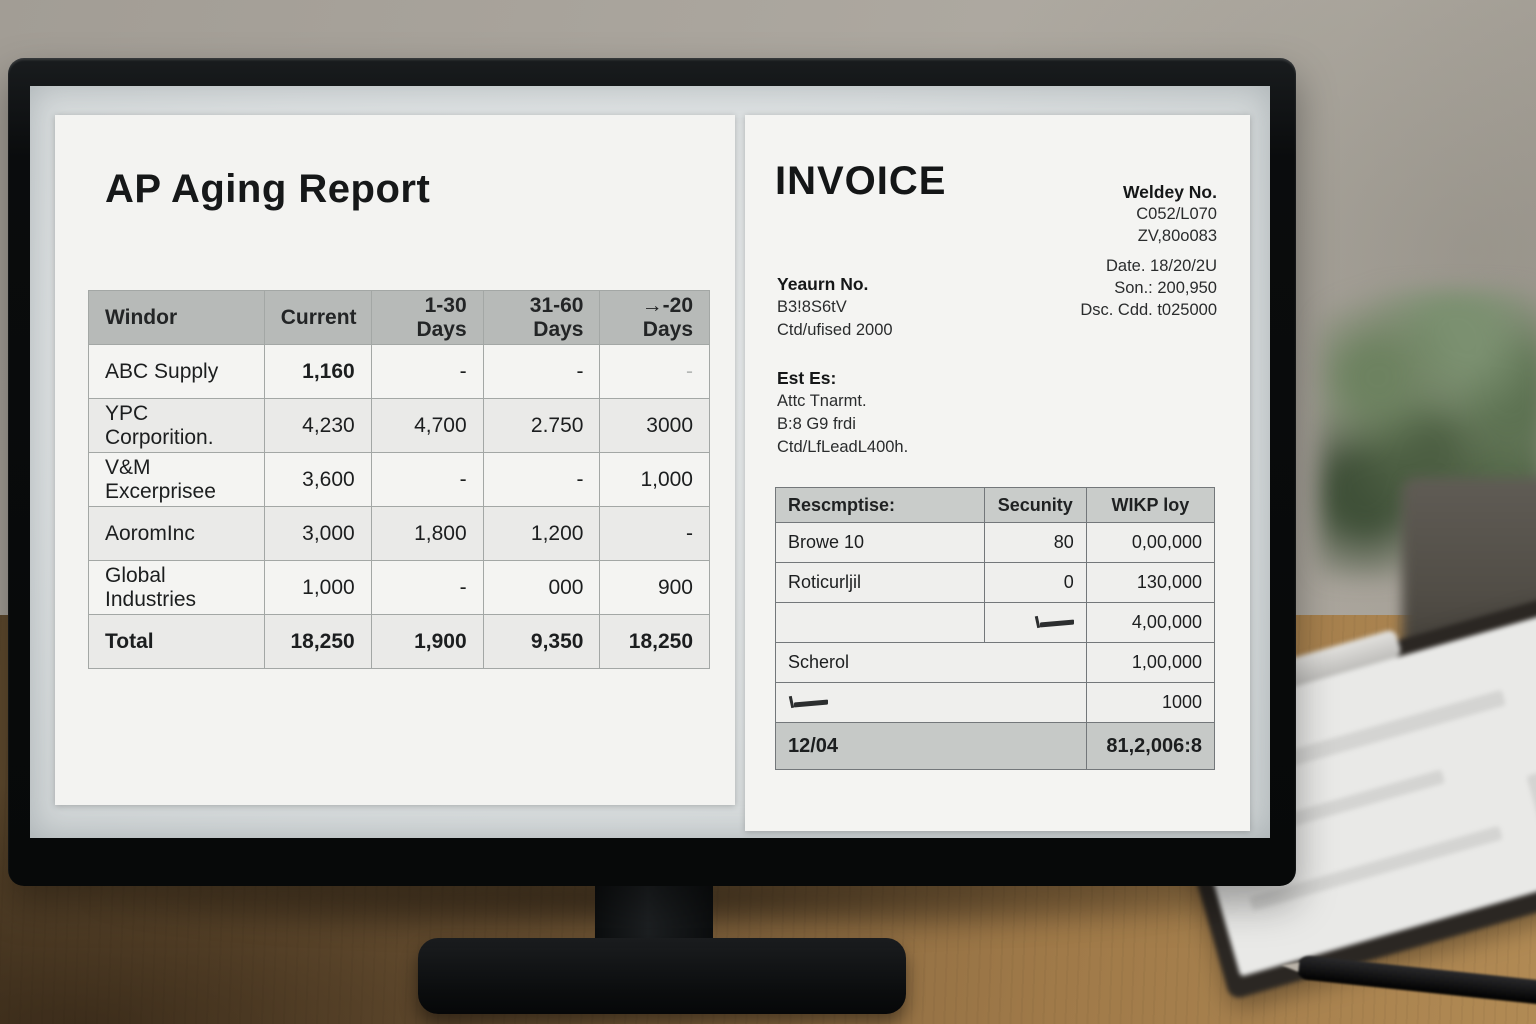 Image resolution: width=1536 pixels, height=1024 pixels. I want to click on amount-cell: 4,230, so click(317, 425).